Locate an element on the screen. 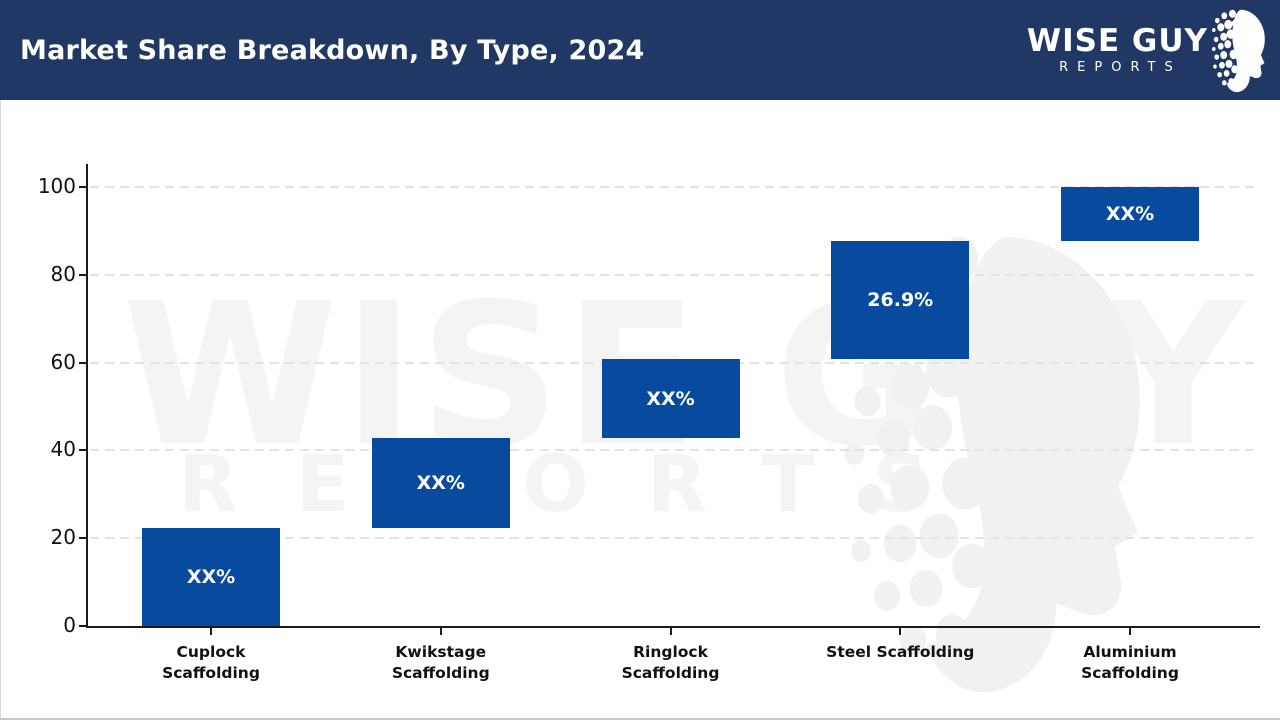 This screenshot has height=720, width=1280. bottom-border is located at coordinates (640, 719).